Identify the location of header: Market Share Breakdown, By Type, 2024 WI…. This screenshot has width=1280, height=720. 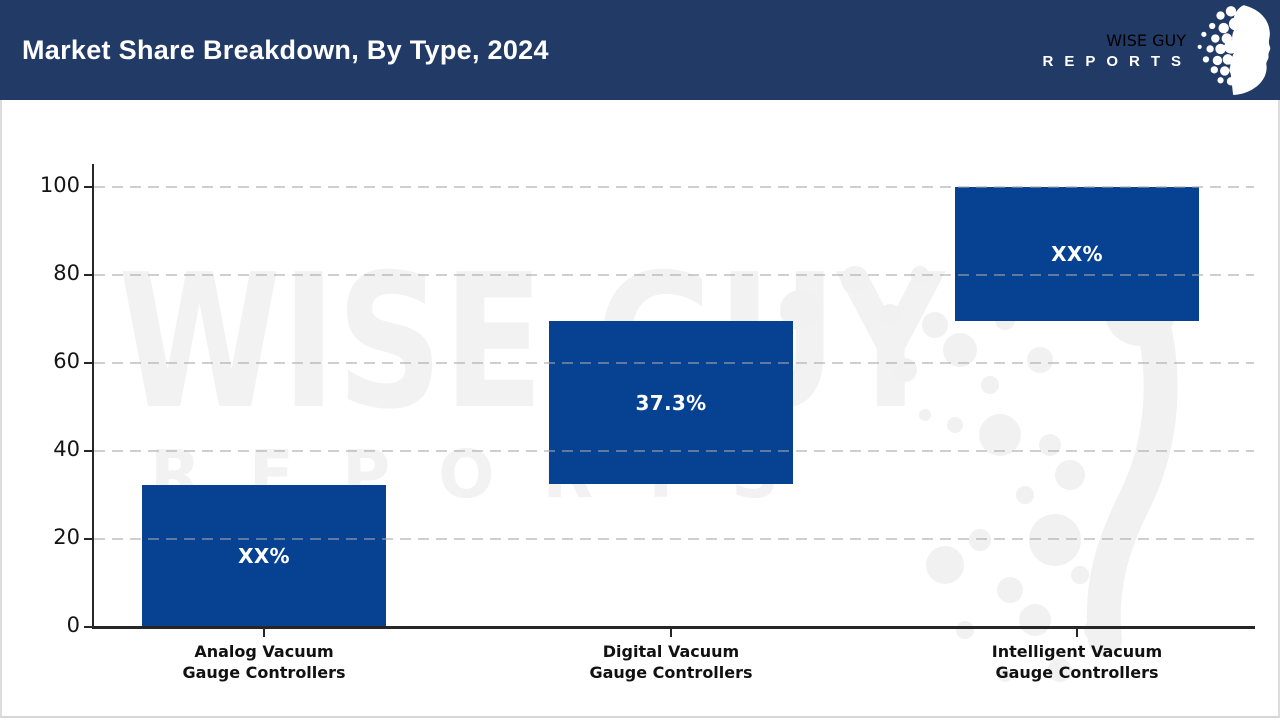
(640, 50).